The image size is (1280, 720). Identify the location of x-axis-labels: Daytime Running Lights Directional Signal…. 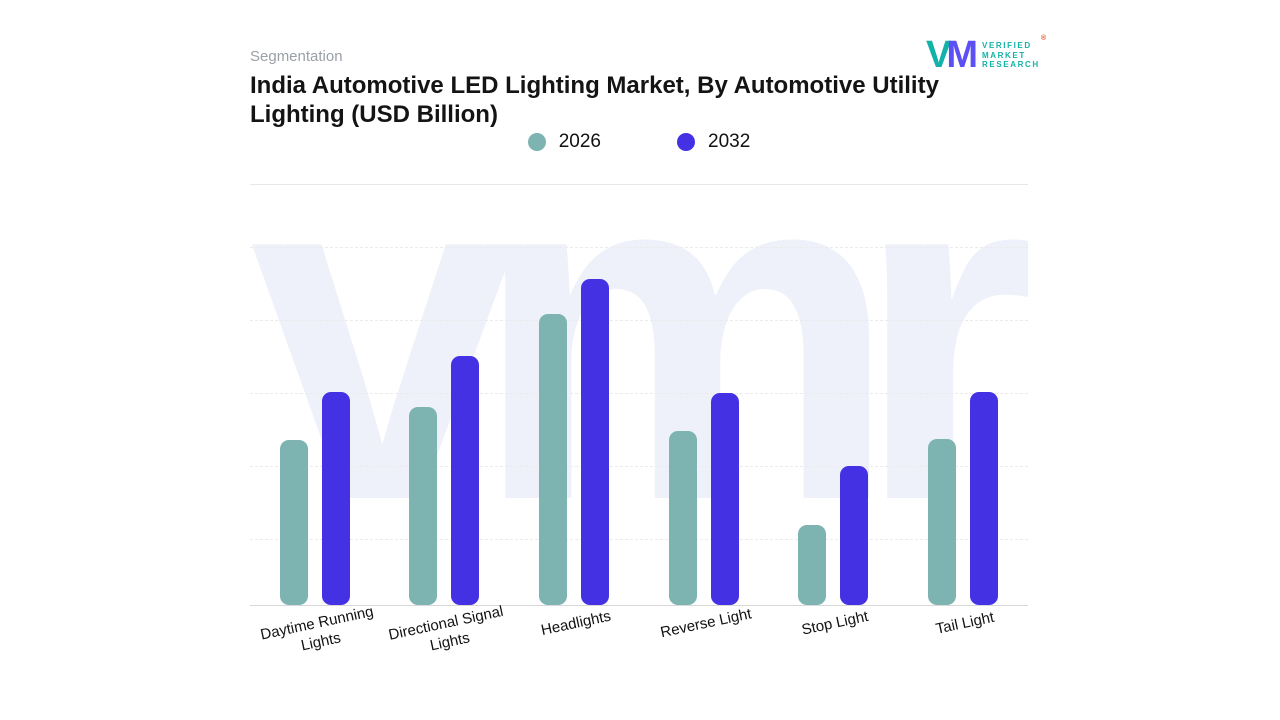
(639, 629).